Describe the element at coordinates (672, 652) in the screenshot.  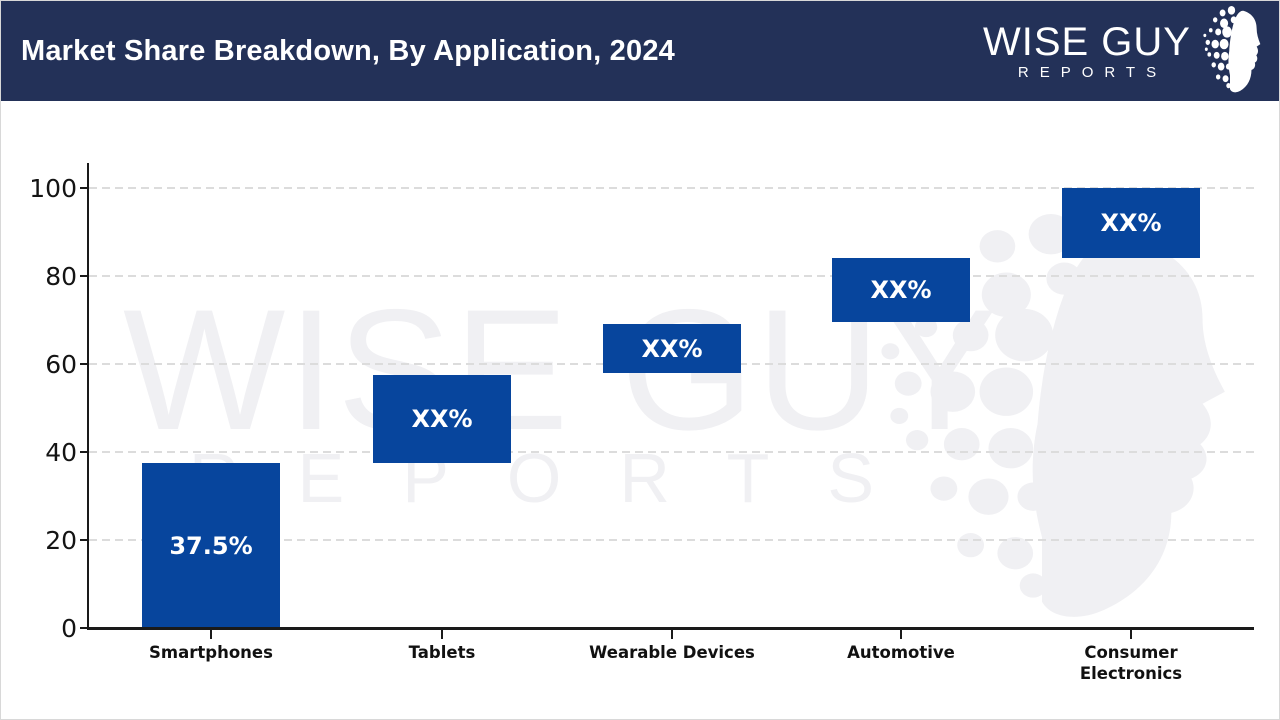
I see `x-category-label: Wearable Devices` at that location.